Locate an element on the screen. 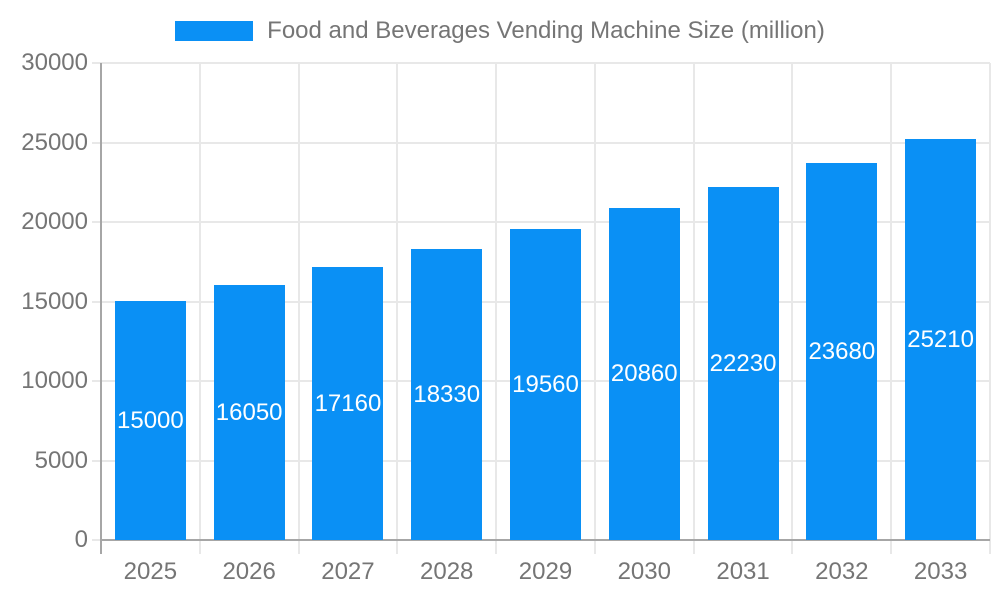 Image resolution: width=1000 pixels, height=600 pixels. x-tick-label: 2030 is located at coordinates (644, 571).